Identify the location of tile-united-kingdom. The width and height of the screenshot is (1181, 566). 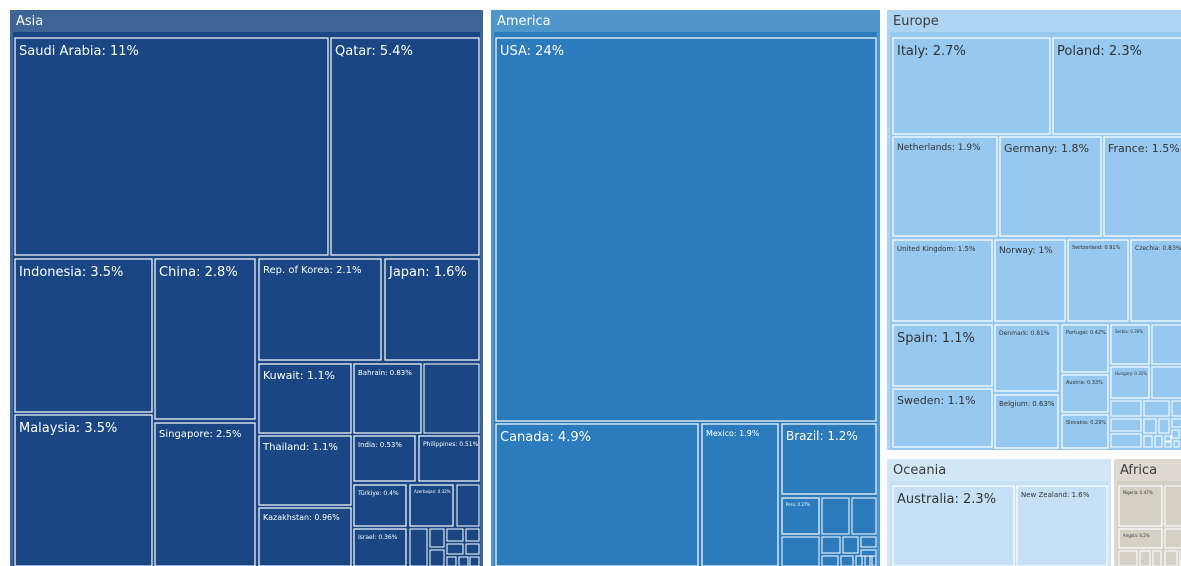
(942, 280).